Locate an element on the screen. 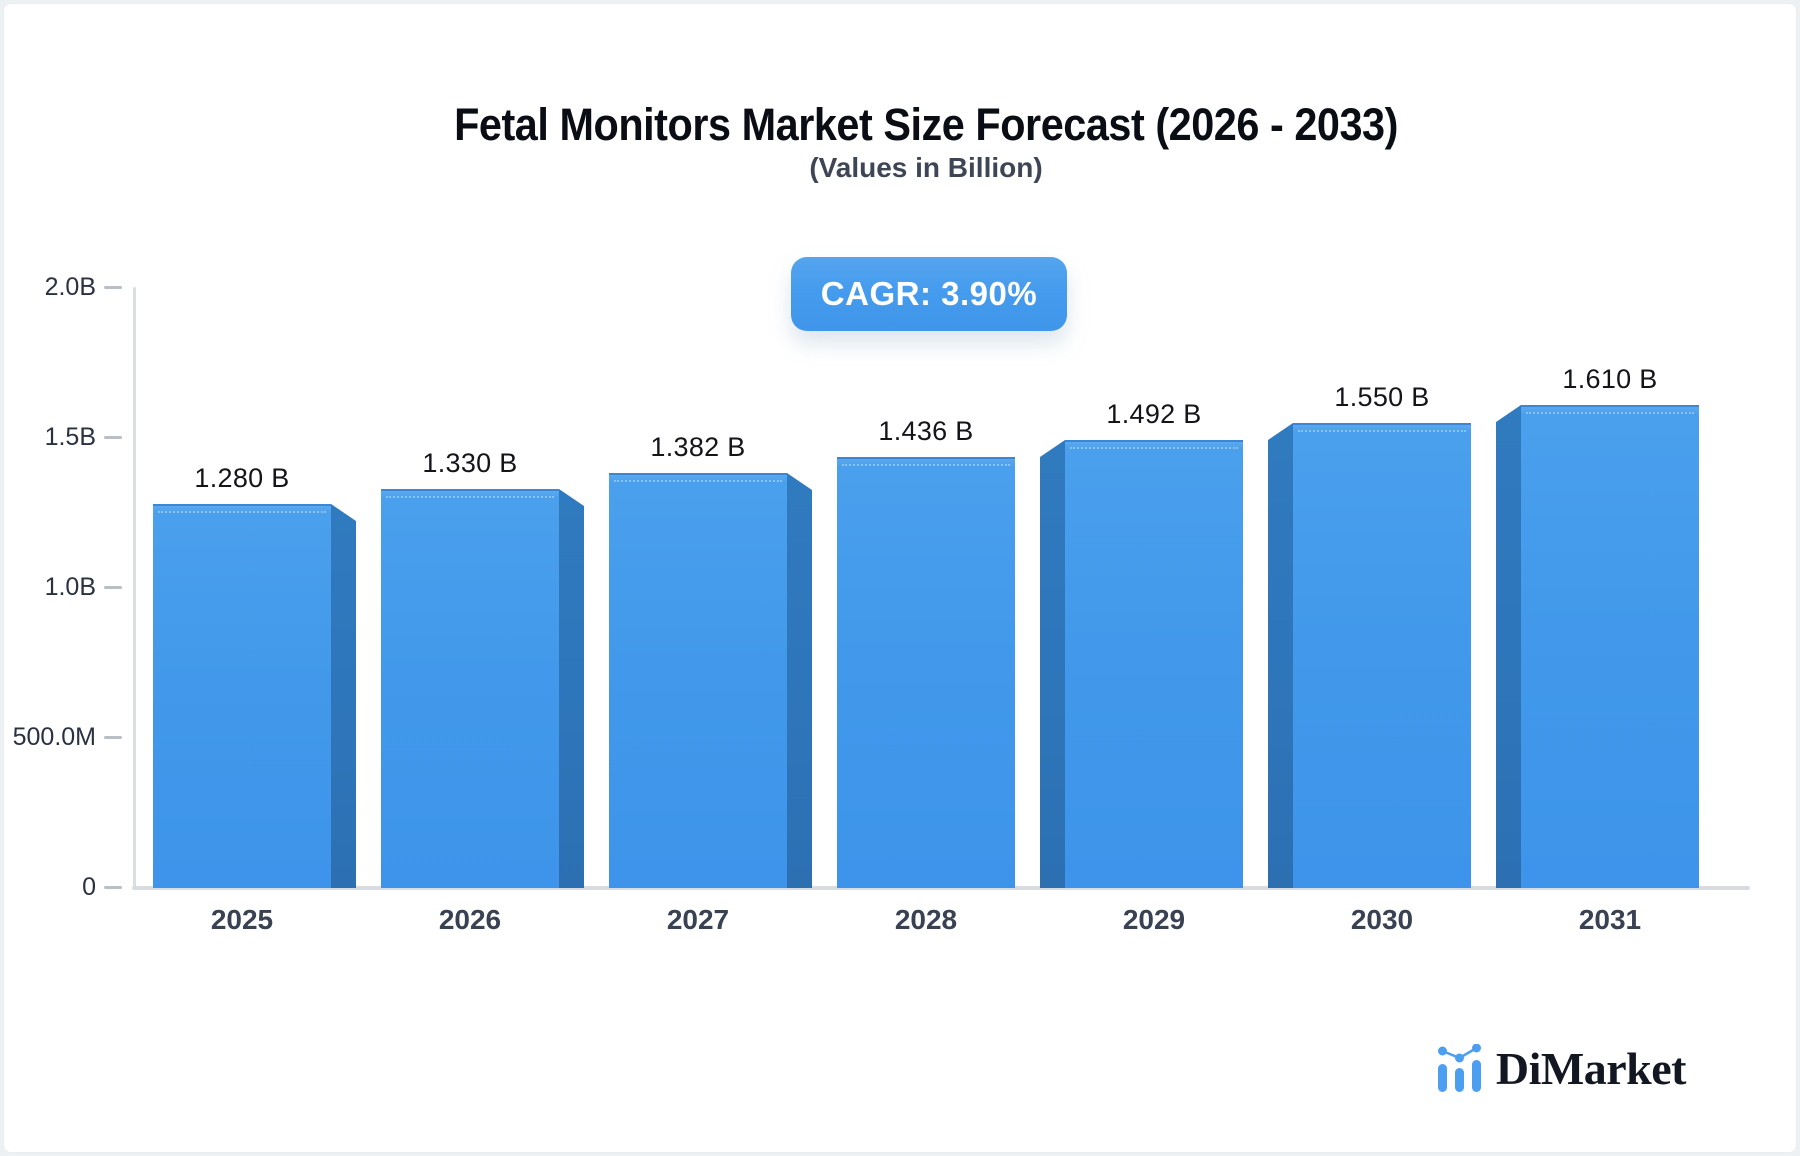 This screenshot has height=1156, width=1800. bar-value-label: 1.492 B is located at coordinates (1154, 414).